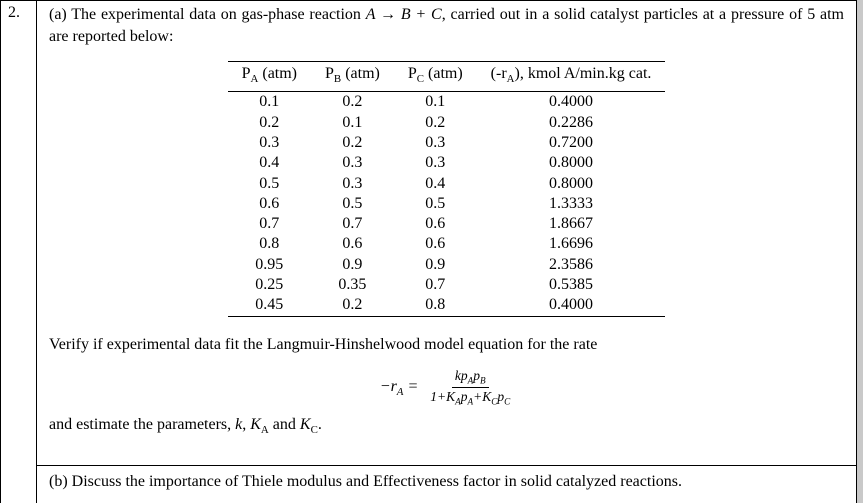  Describe the element at coordinates (400, 391) in the screenshot. I see `eq-lhs-sub: A` at that location.